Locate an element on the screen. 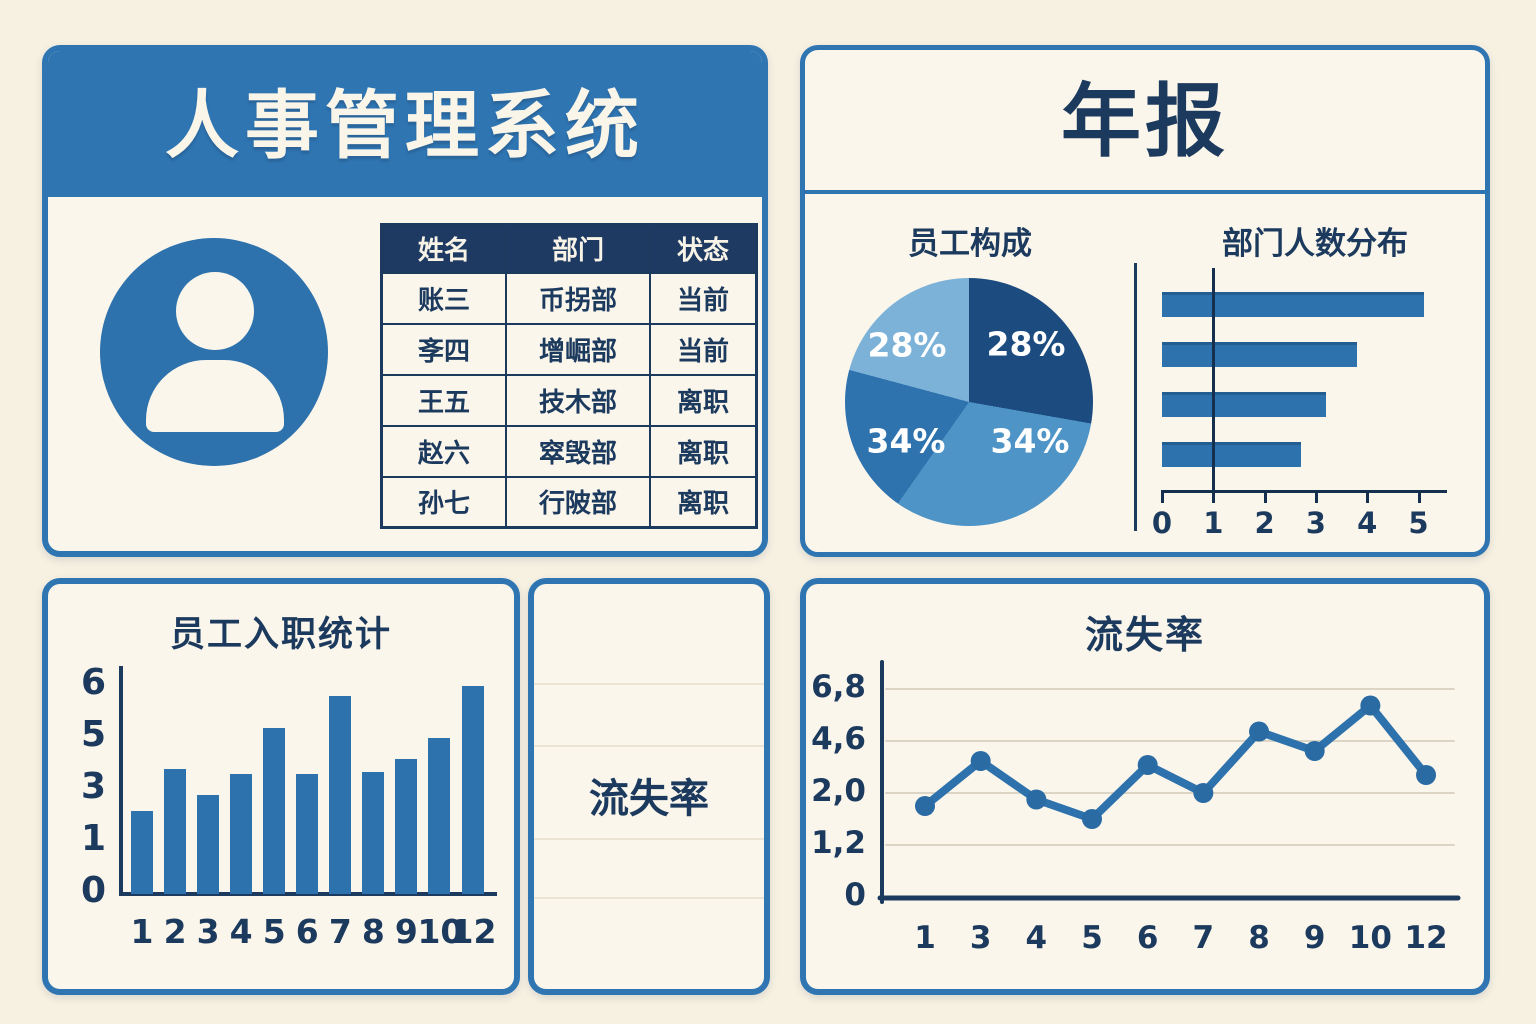  table-row: 赵六 窣毁部 离职 is located at coordinates (569, 451).